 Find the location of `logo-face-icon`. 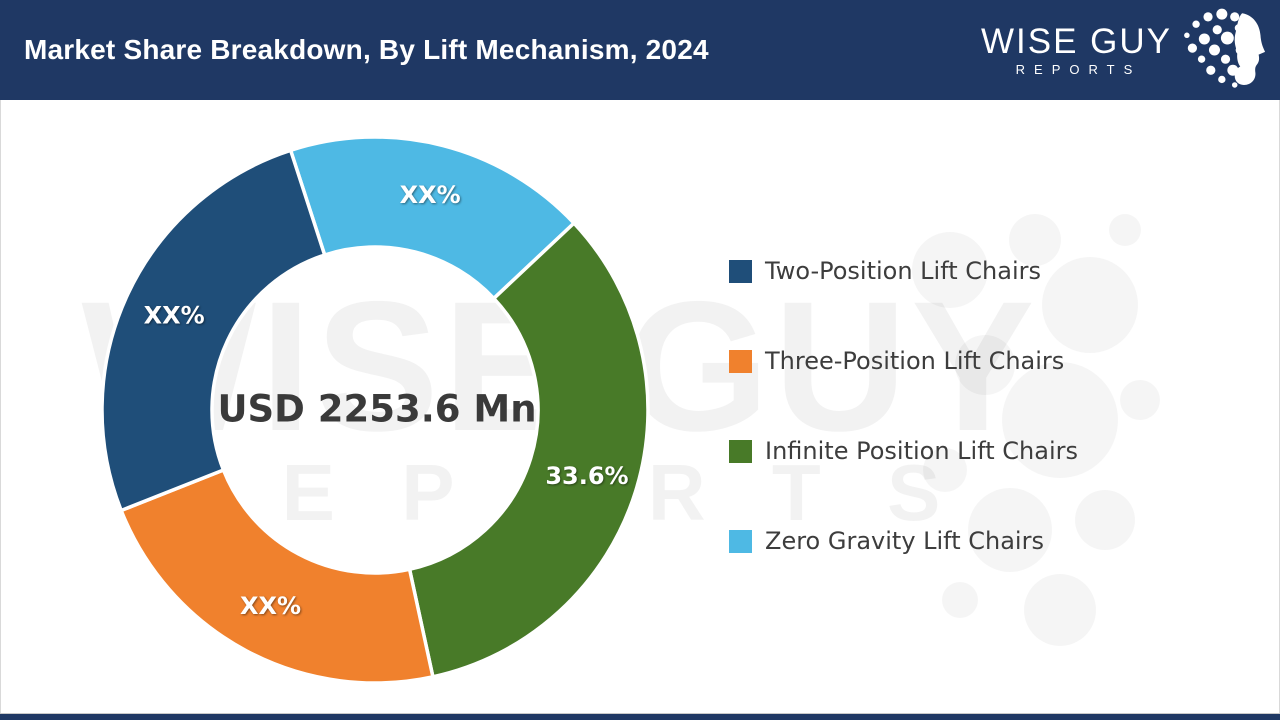

logo-face-icon is located at coordinates (1225, 48).